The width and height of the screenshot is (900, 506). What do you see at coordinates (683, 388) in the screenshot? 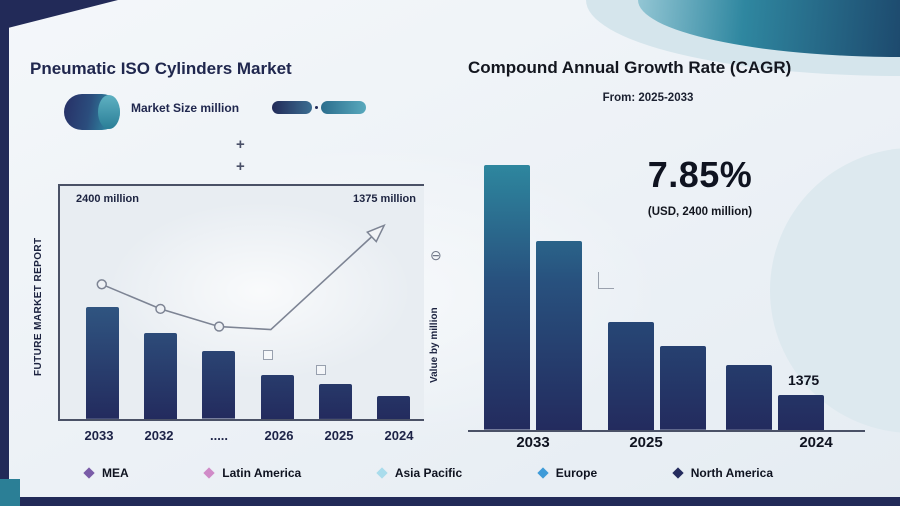
I see `bar-2025-b` at bounding box center [683, 388].